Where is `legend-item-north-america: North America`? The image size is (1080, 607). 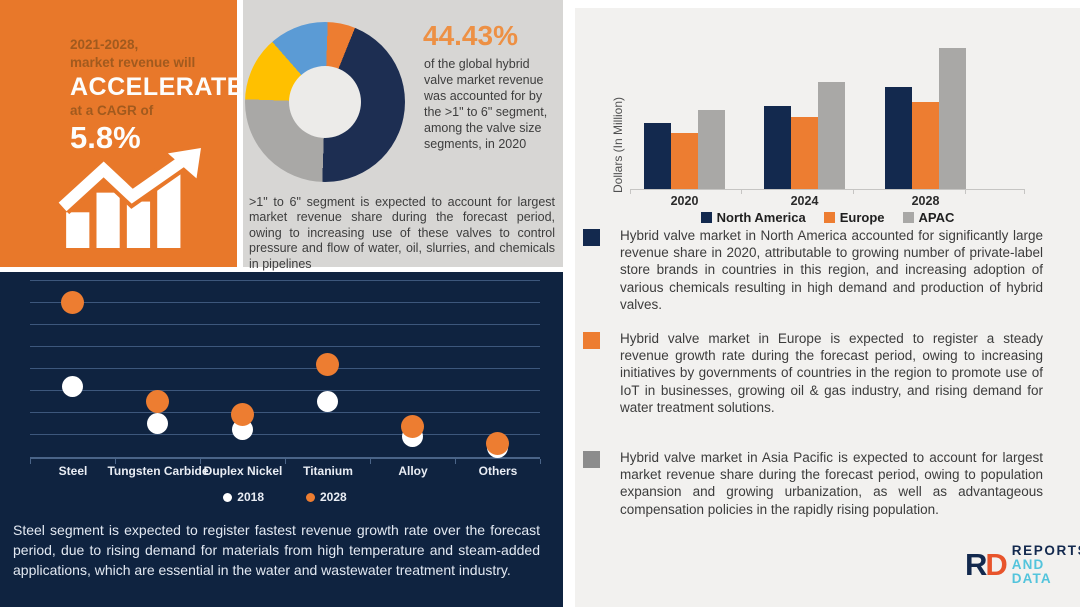 legend-item-north-america: North America is located at coordinates (753, 217).